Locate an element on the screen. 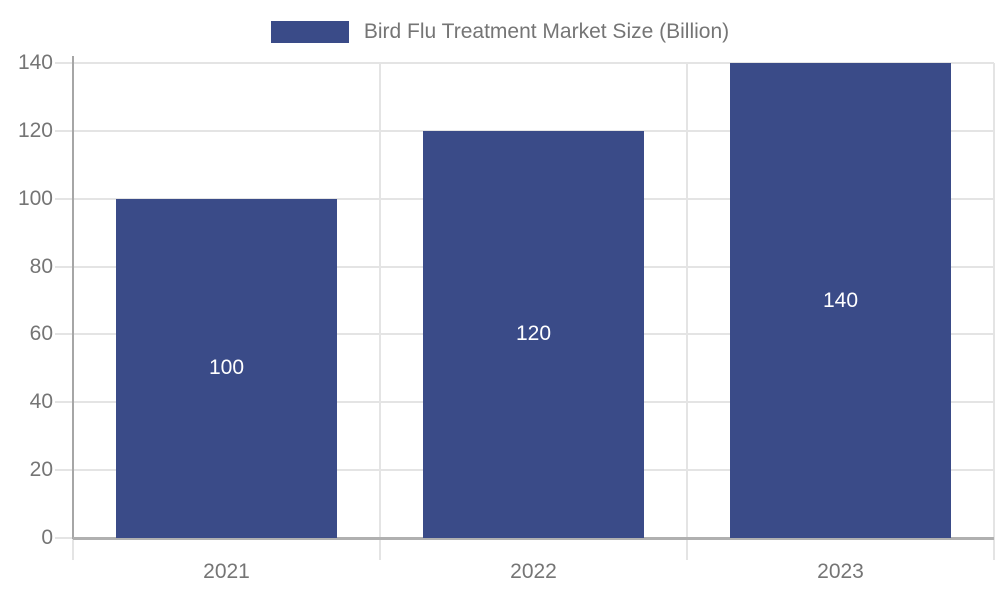 This screenshot has height=600, width=1000. y-tick-label: 120 is located at coordinates (35, 130).